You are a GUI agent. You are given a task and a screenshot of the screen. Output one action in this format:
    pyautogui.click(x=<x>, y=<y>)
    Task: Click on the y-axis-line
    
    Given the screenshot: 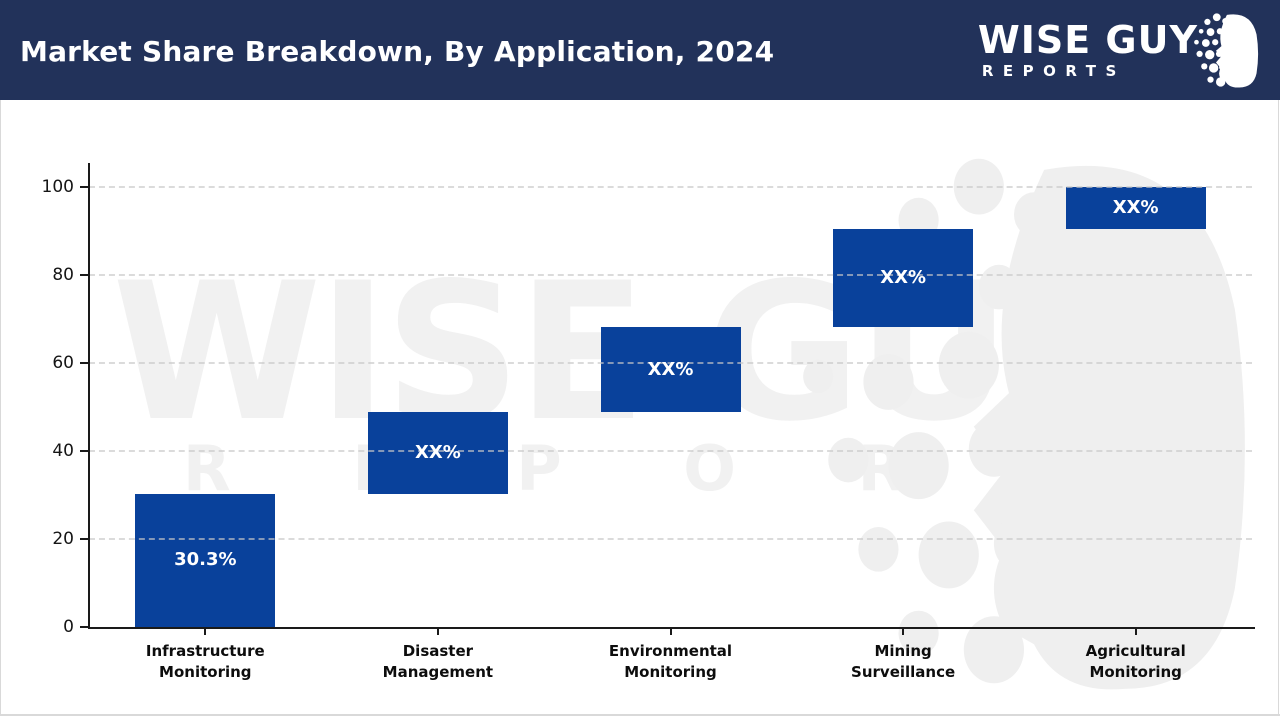 What is the action you would take?
    pyautogui.click(x=89, y=396)
    